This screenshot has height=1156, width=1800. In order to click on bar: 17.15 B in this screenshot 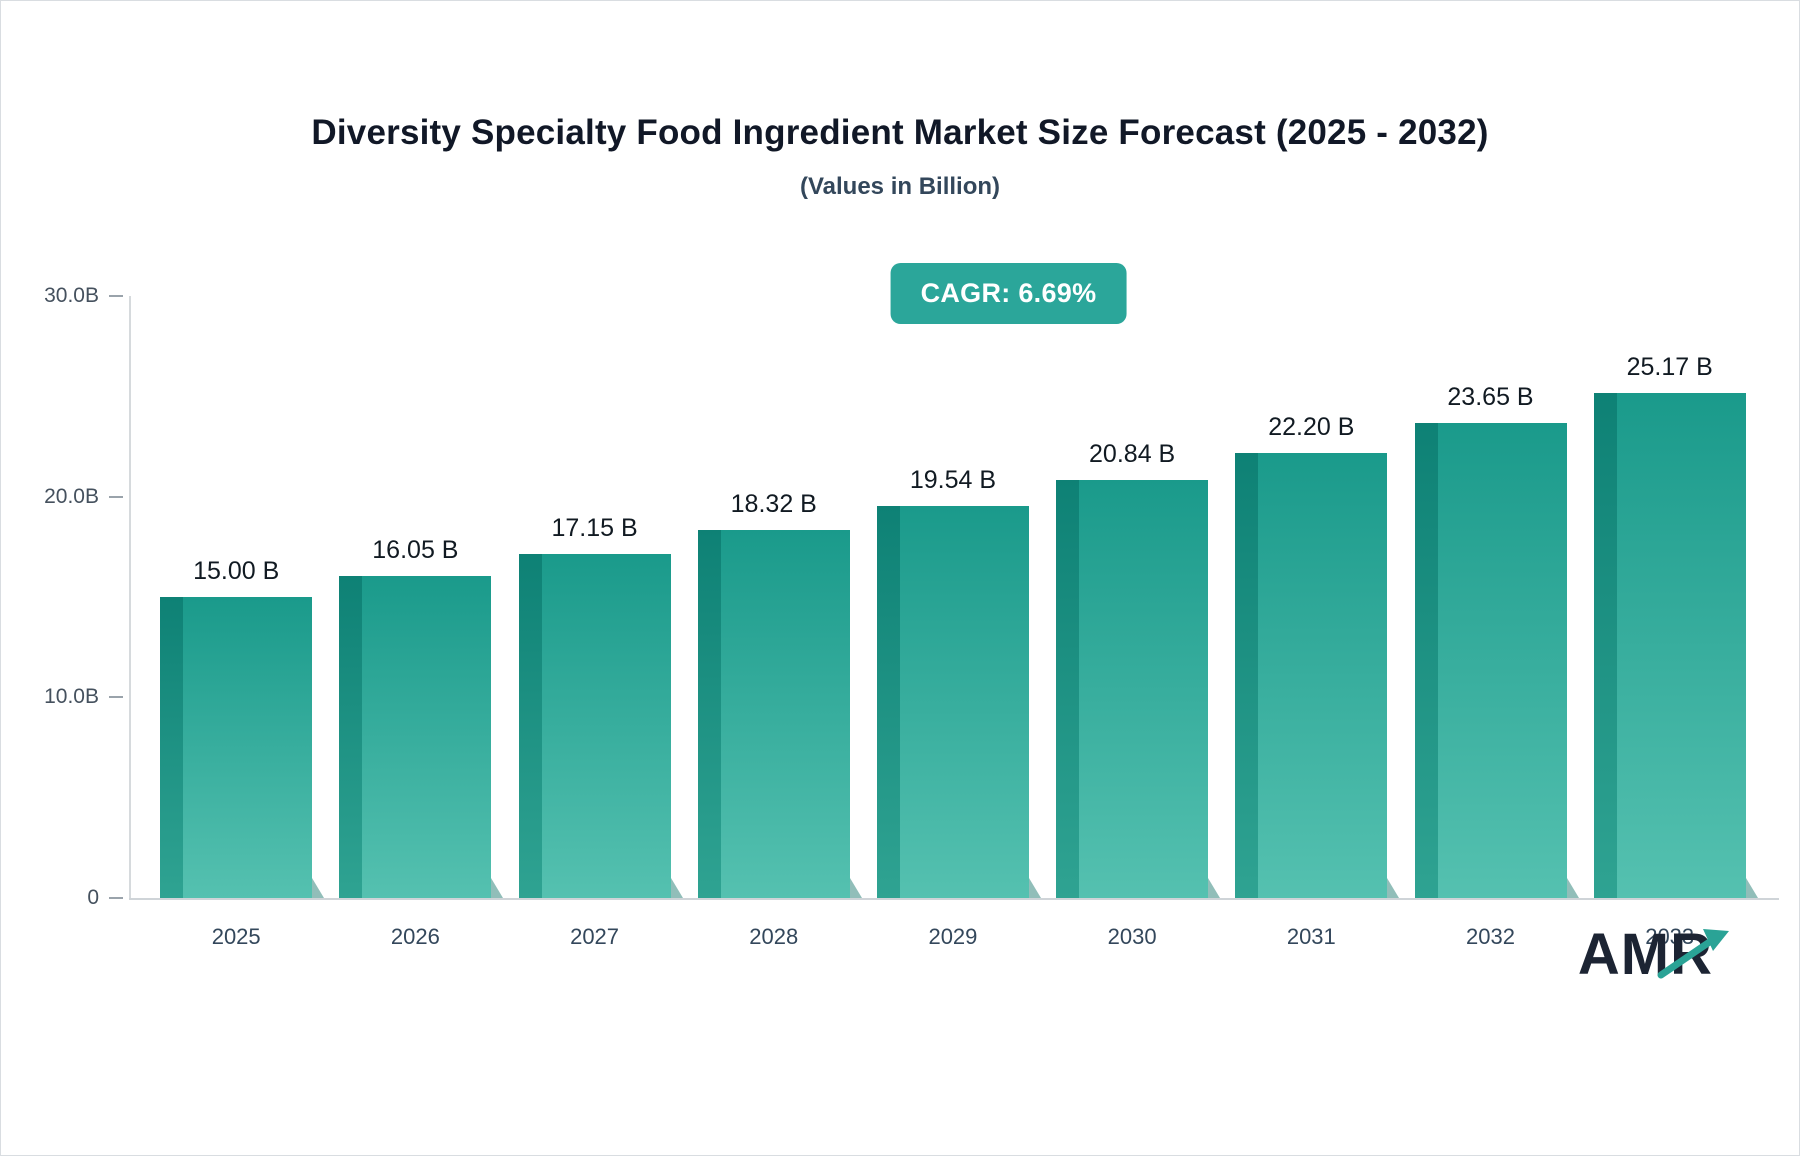, I will do `click(600, 706)`.